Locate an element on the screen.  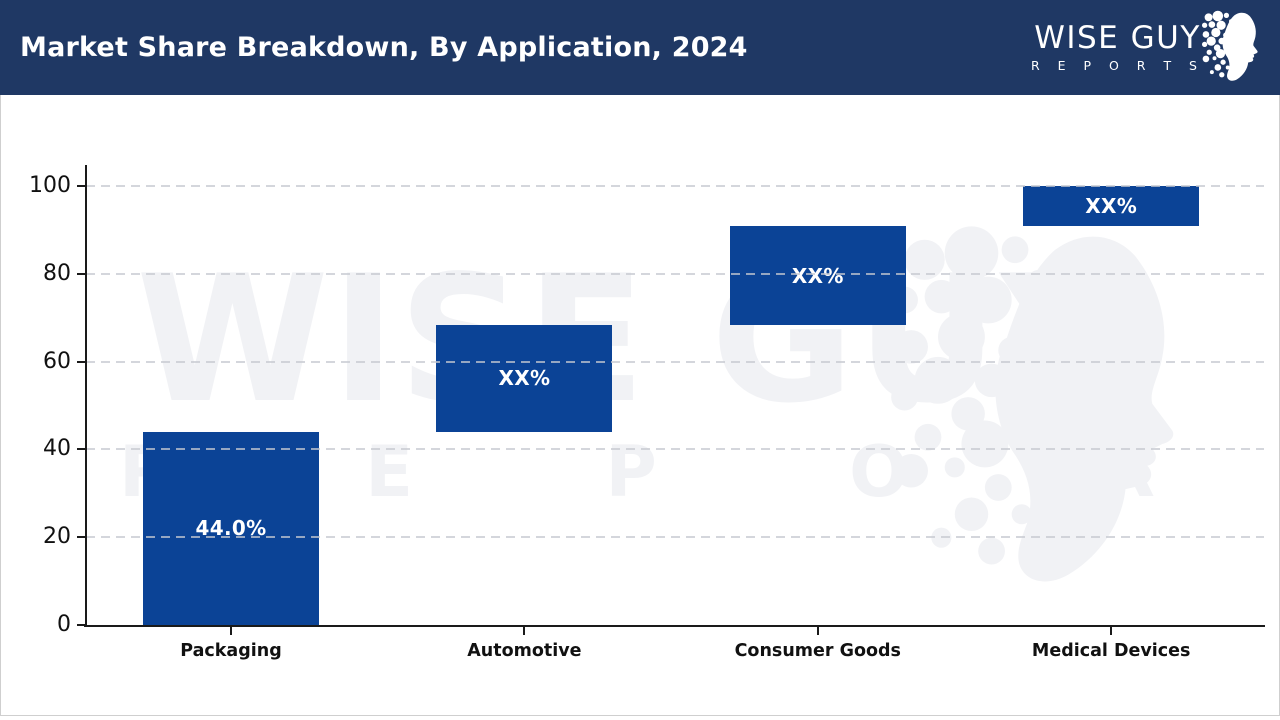
watermark-face-dots-icon is located at coordinates (1048, 415).